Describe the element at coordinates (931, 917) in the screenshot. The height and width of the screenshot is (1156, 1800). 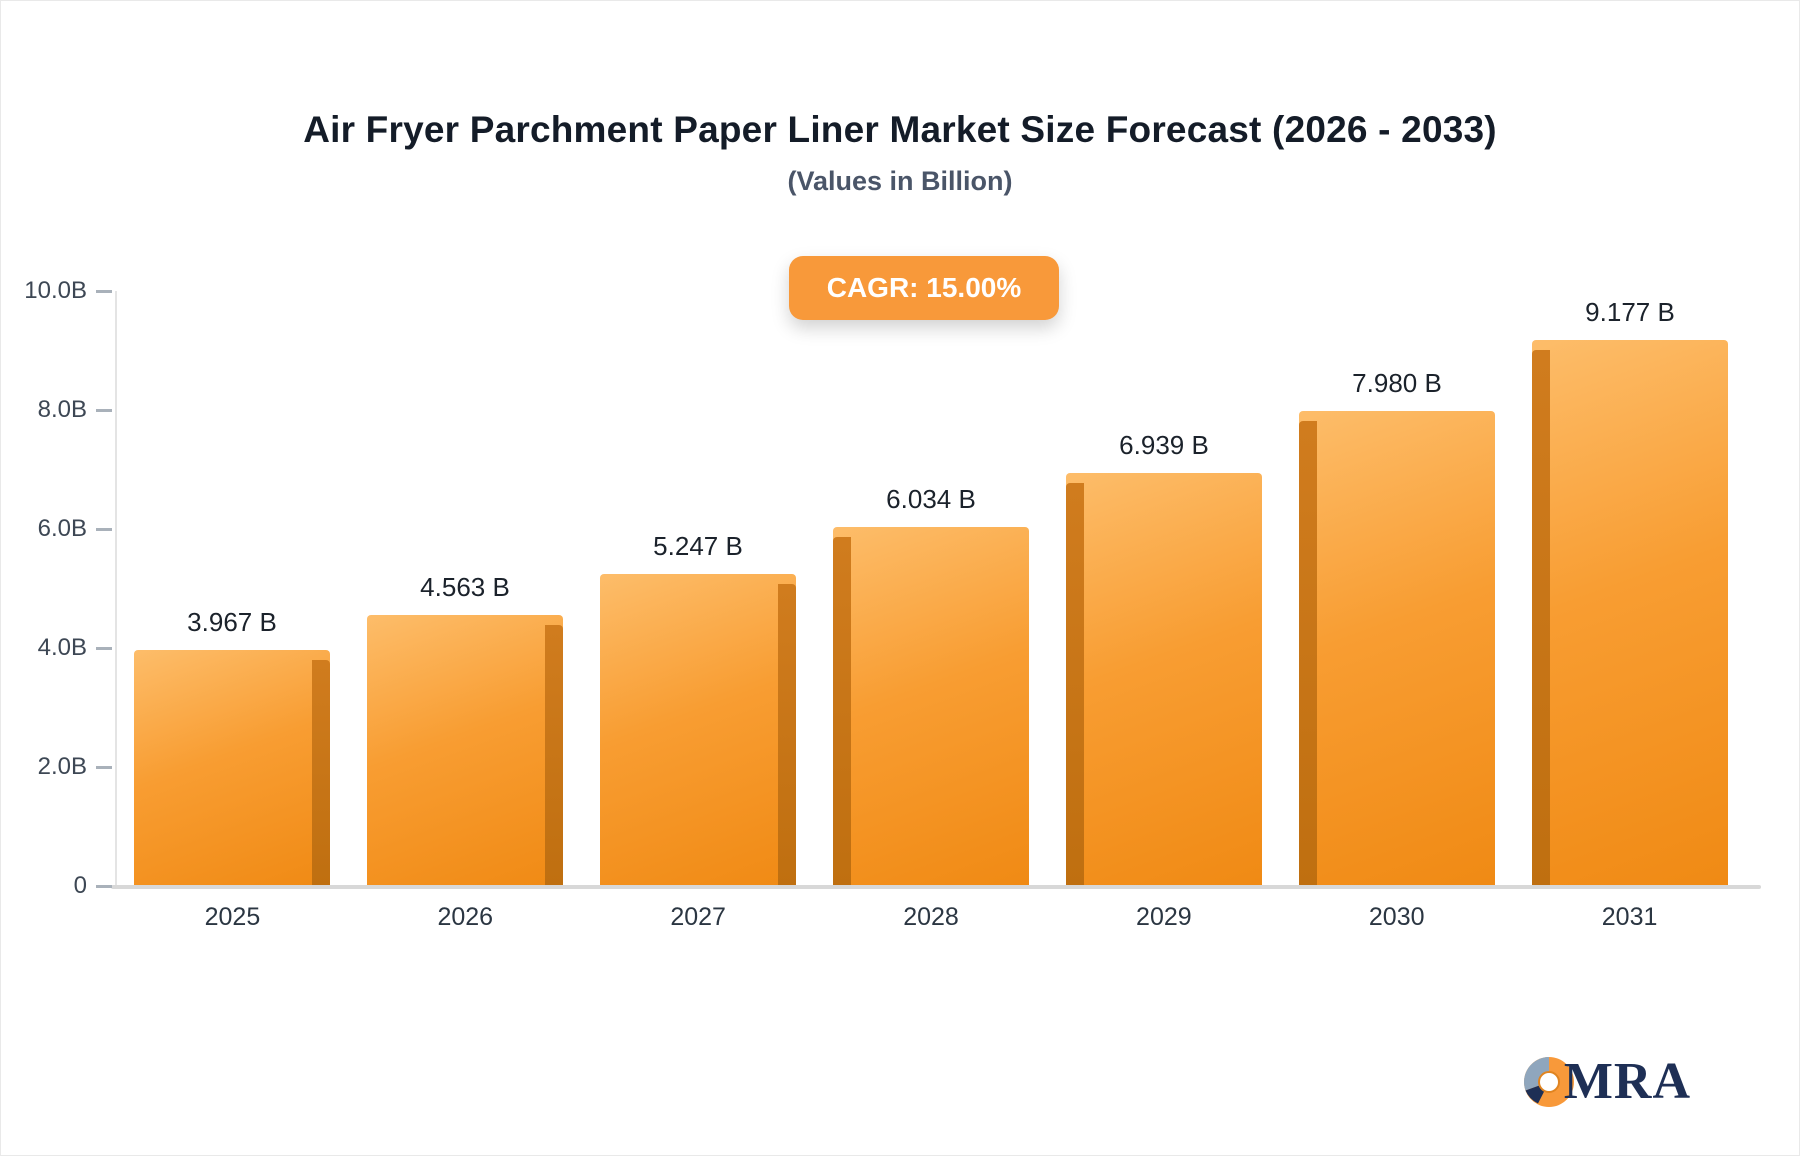
I see `x-axis-label: 2028` at that location.